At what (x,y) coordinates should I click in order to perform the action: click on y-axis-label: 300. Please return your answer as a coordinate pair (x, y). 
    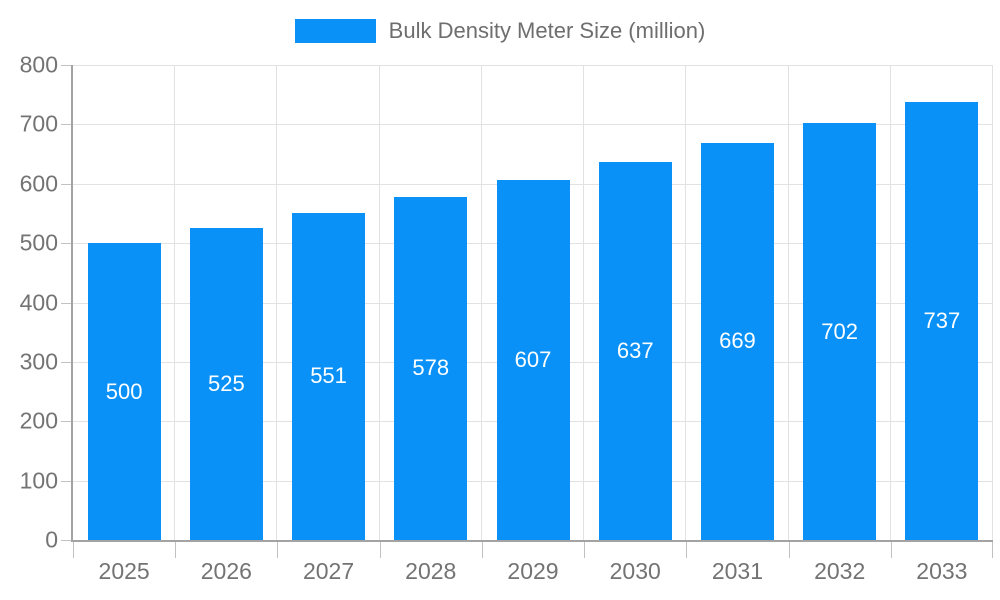
    Looking at the image, I should click on (38, 361).